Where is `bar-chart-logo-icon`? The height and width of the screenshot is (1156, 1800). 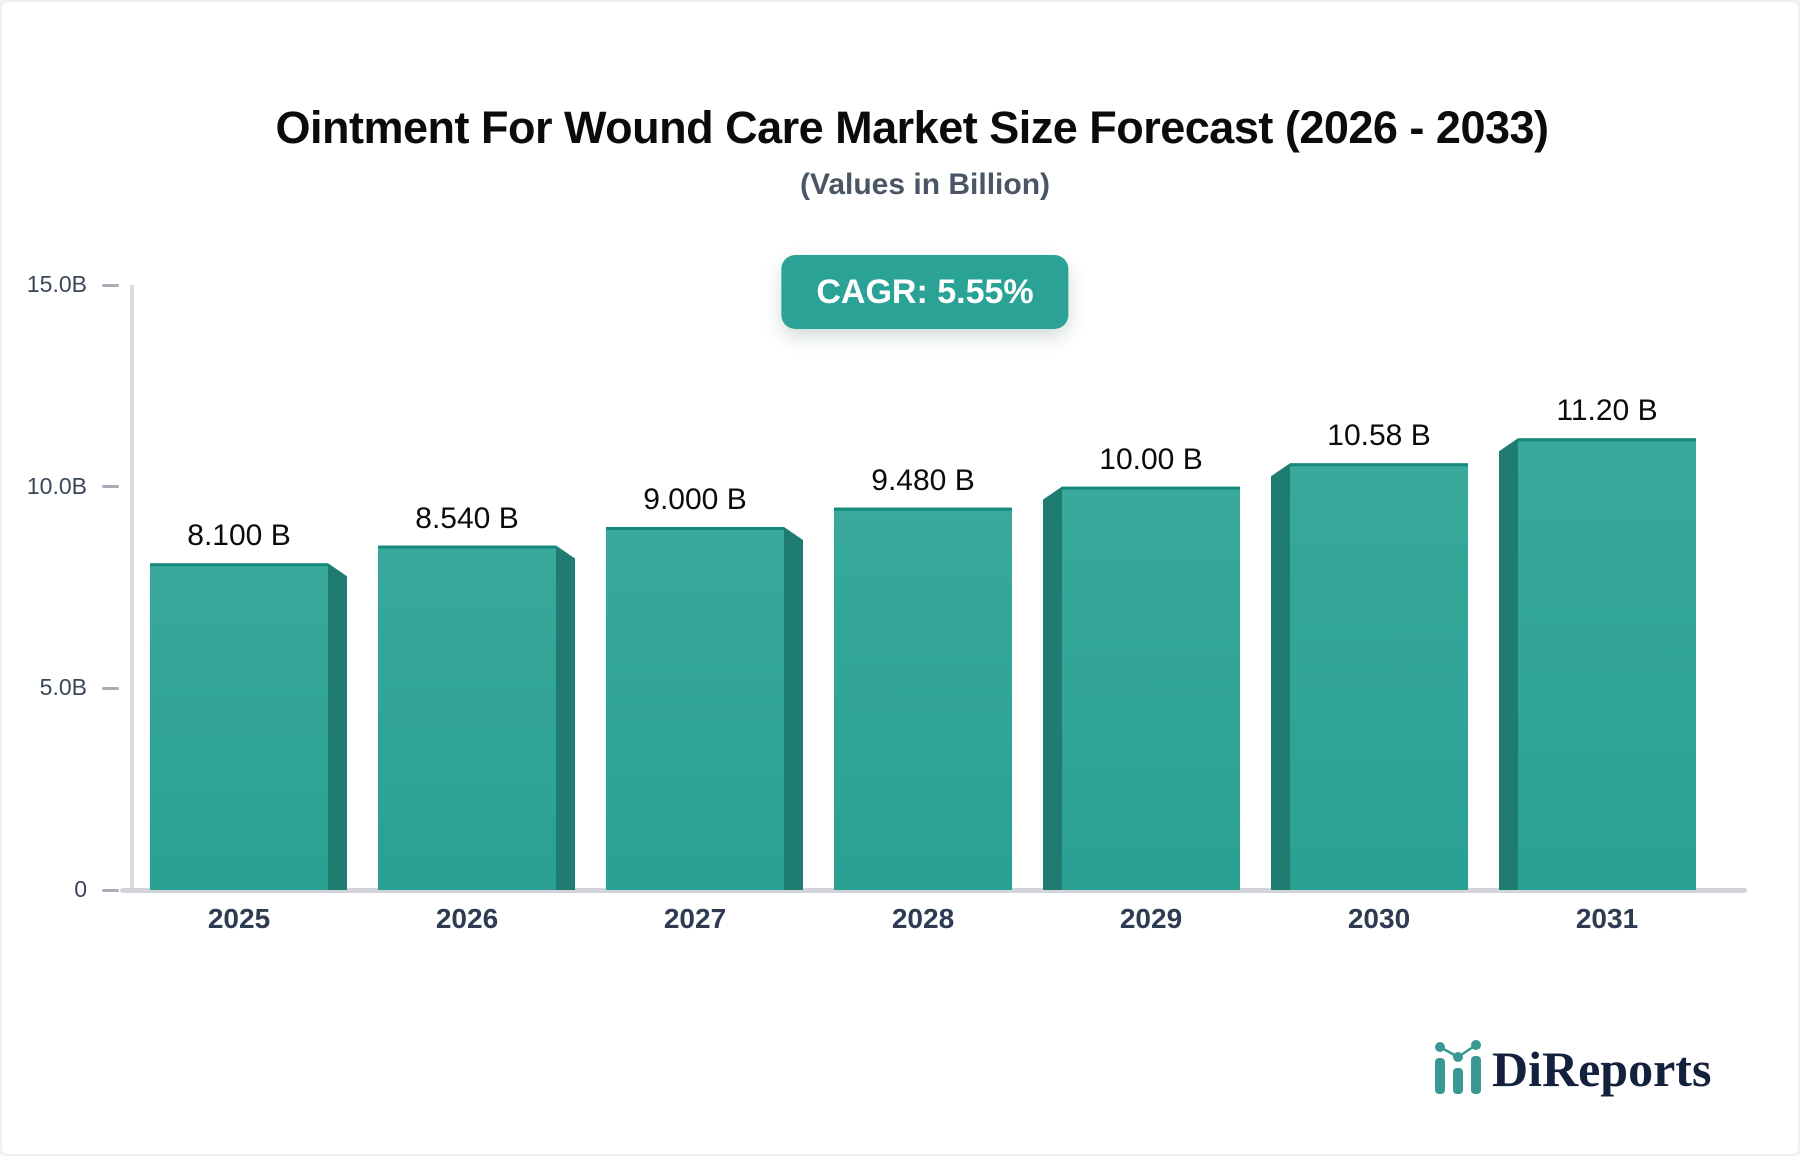 bar-chart-logo-icon is located at coordinates (1458, 1067).